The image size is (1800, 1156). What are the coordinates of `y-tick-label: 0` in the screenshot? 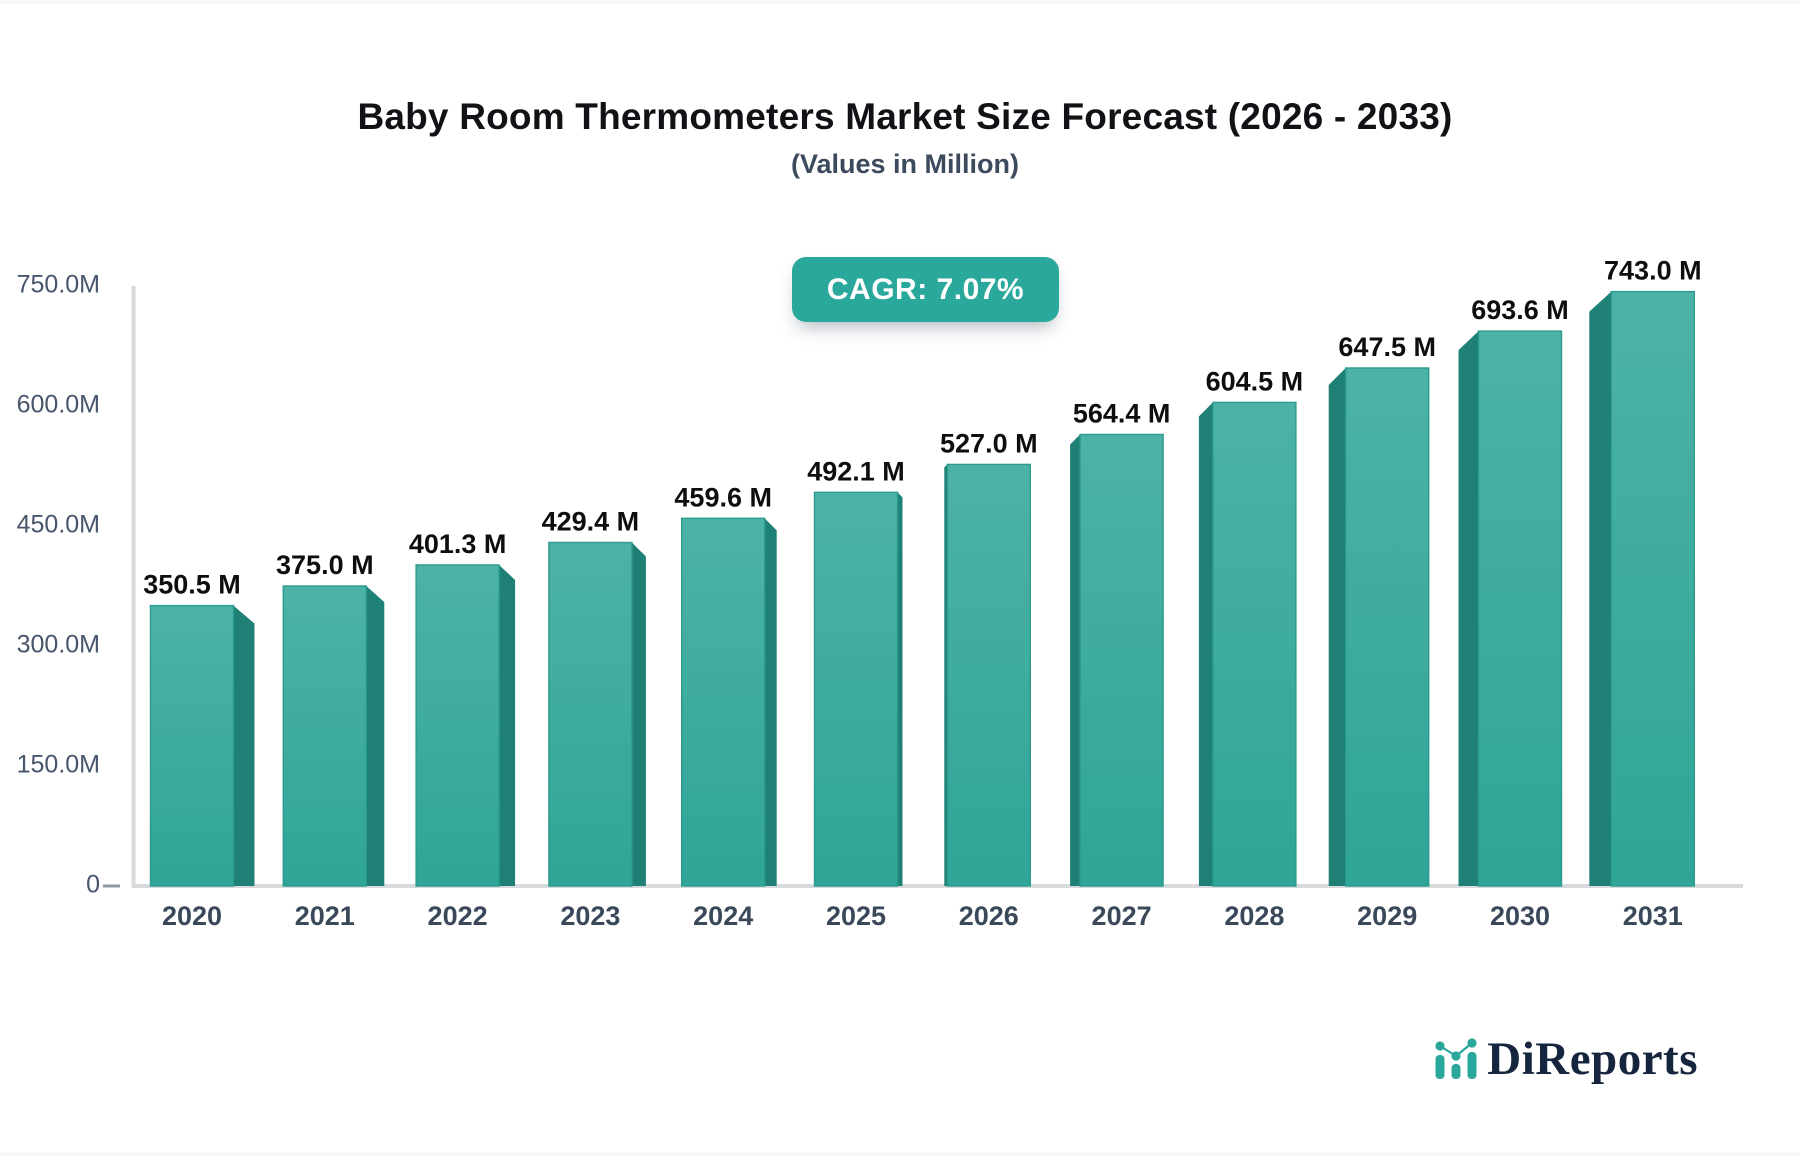 It's located at (93, 885).